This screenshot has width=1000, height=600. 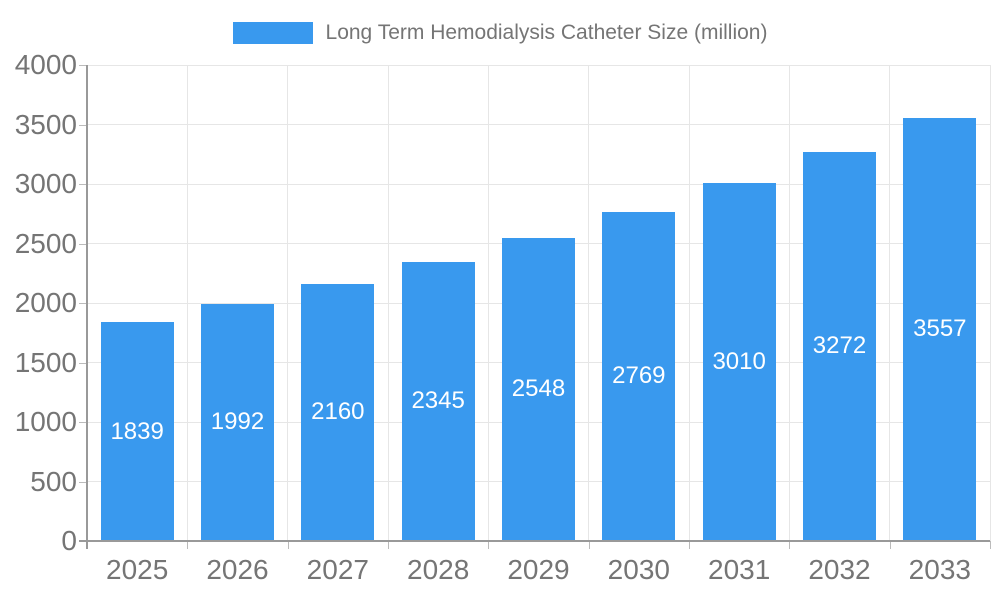 I want to click on y-axis-label: 1000, so click(x=45, y=421).